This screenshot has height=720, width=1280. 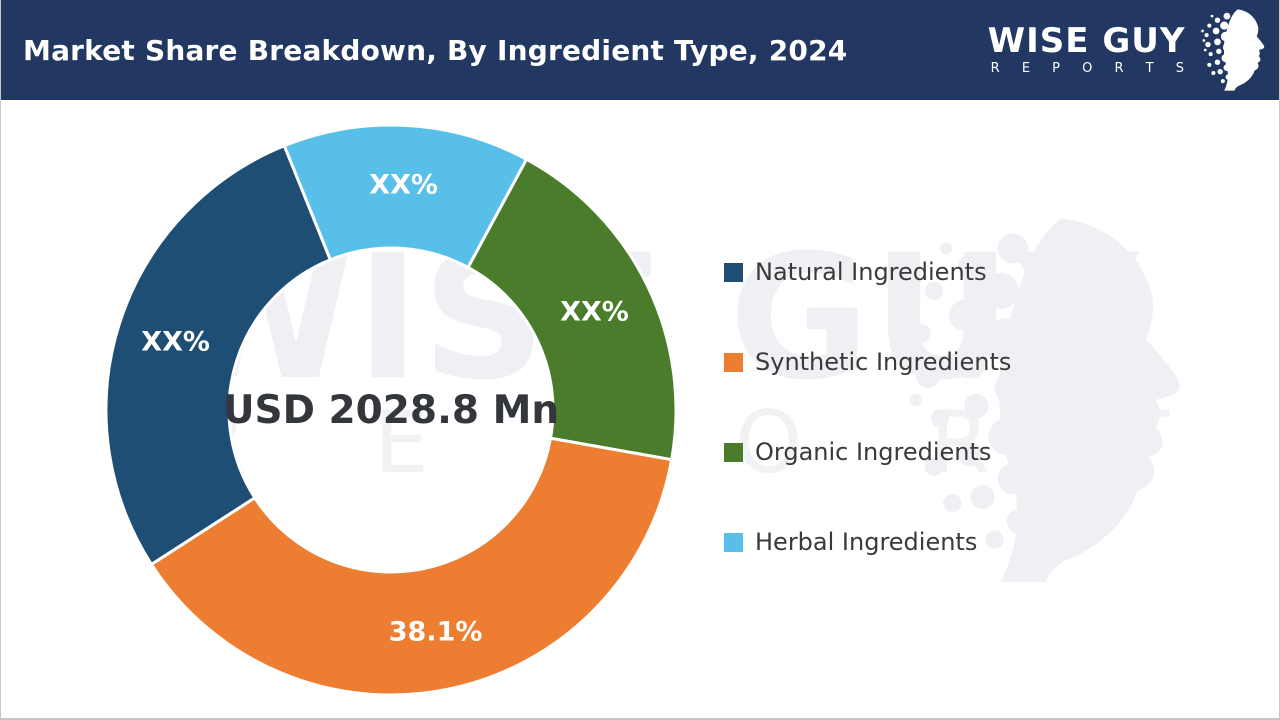 I want to click on wise-guy-face-icon, so click(x=1233, y=50).